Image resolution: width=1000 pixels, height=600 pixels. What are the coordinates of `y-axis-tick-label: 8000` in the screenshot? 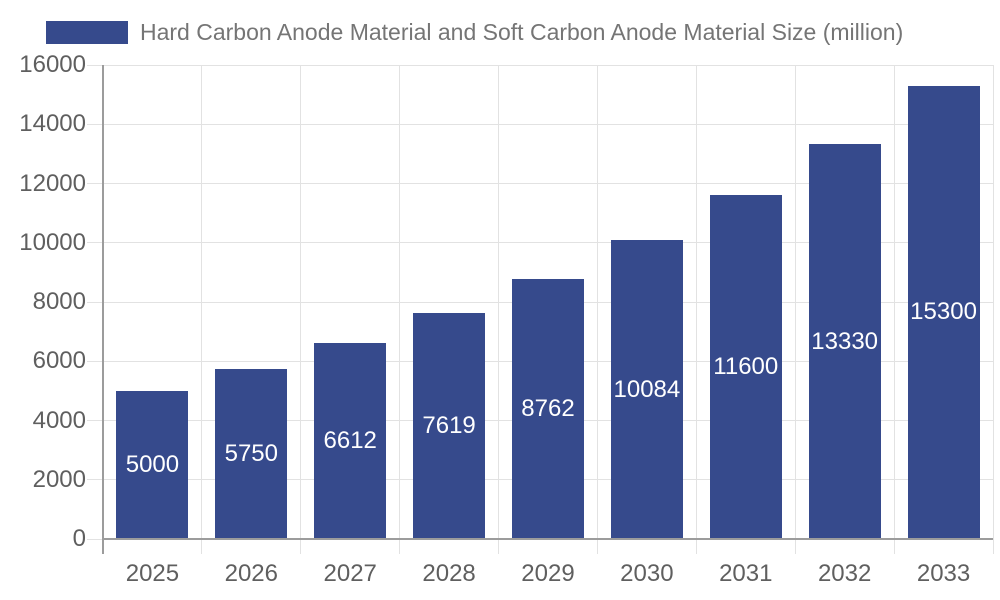 It's located at (59, 301).